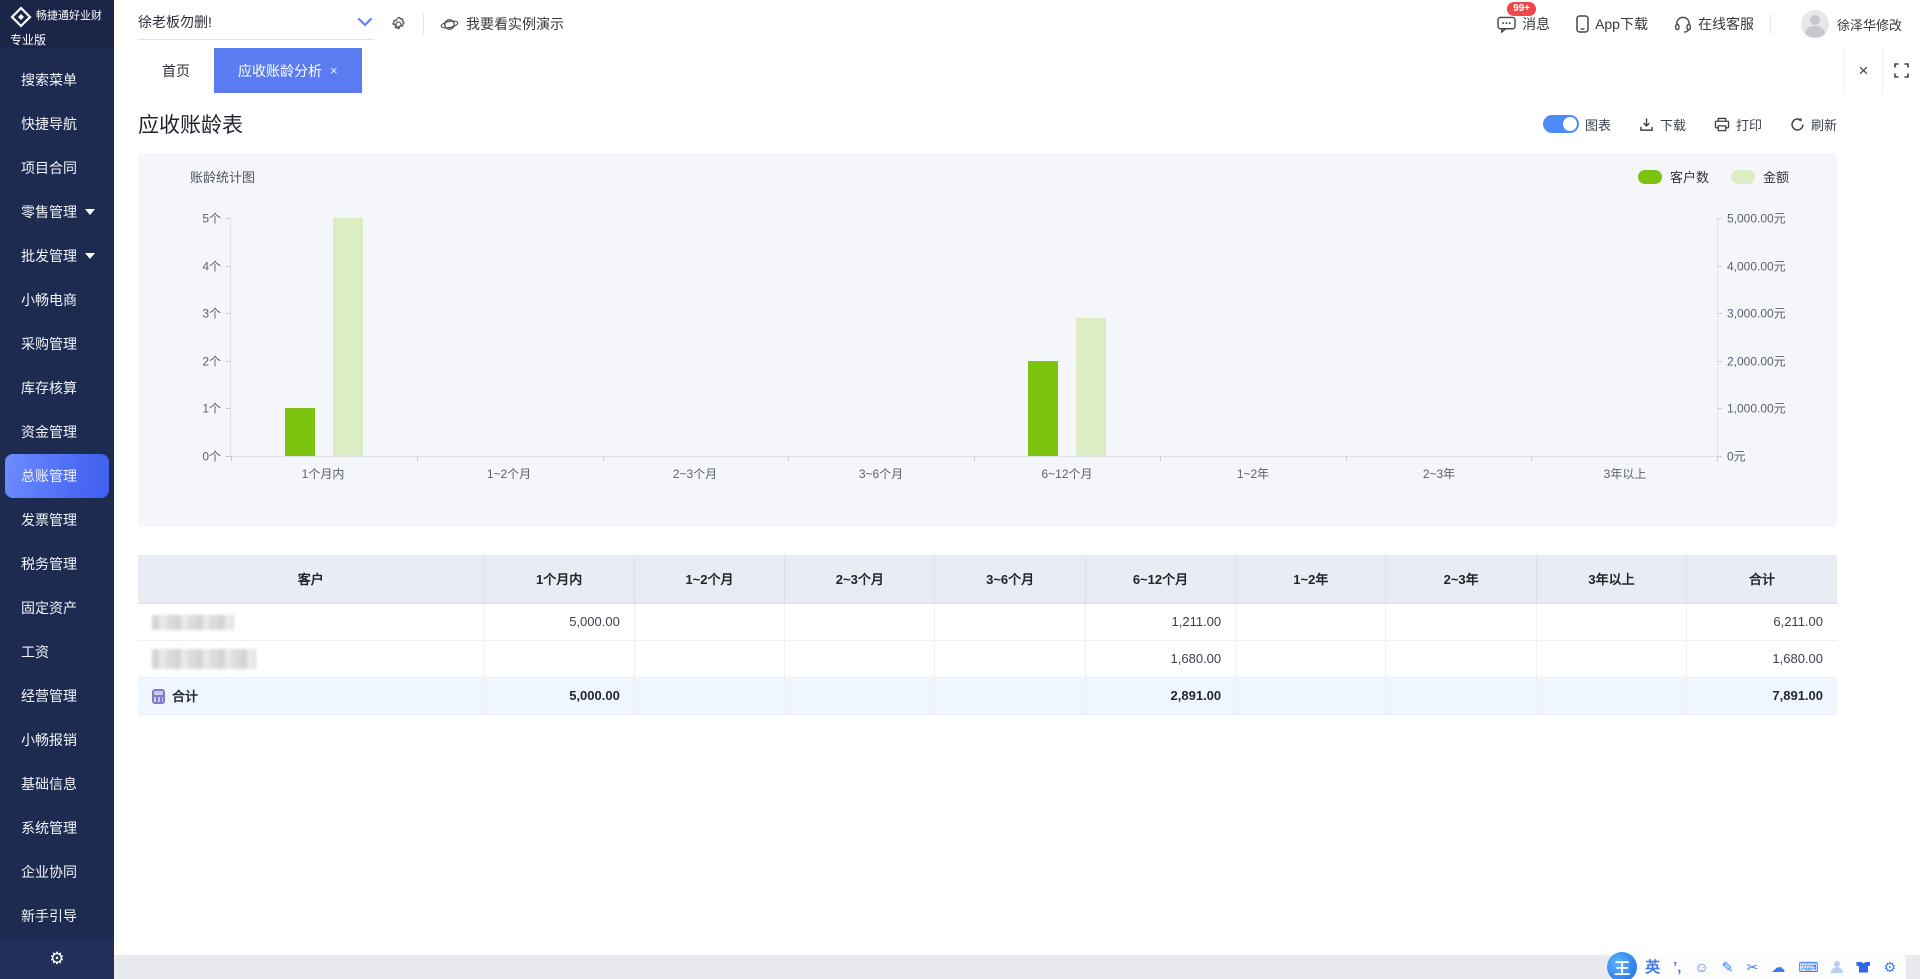  I want to click on sidebar-item-16: 基础信息, so click(57, 784).